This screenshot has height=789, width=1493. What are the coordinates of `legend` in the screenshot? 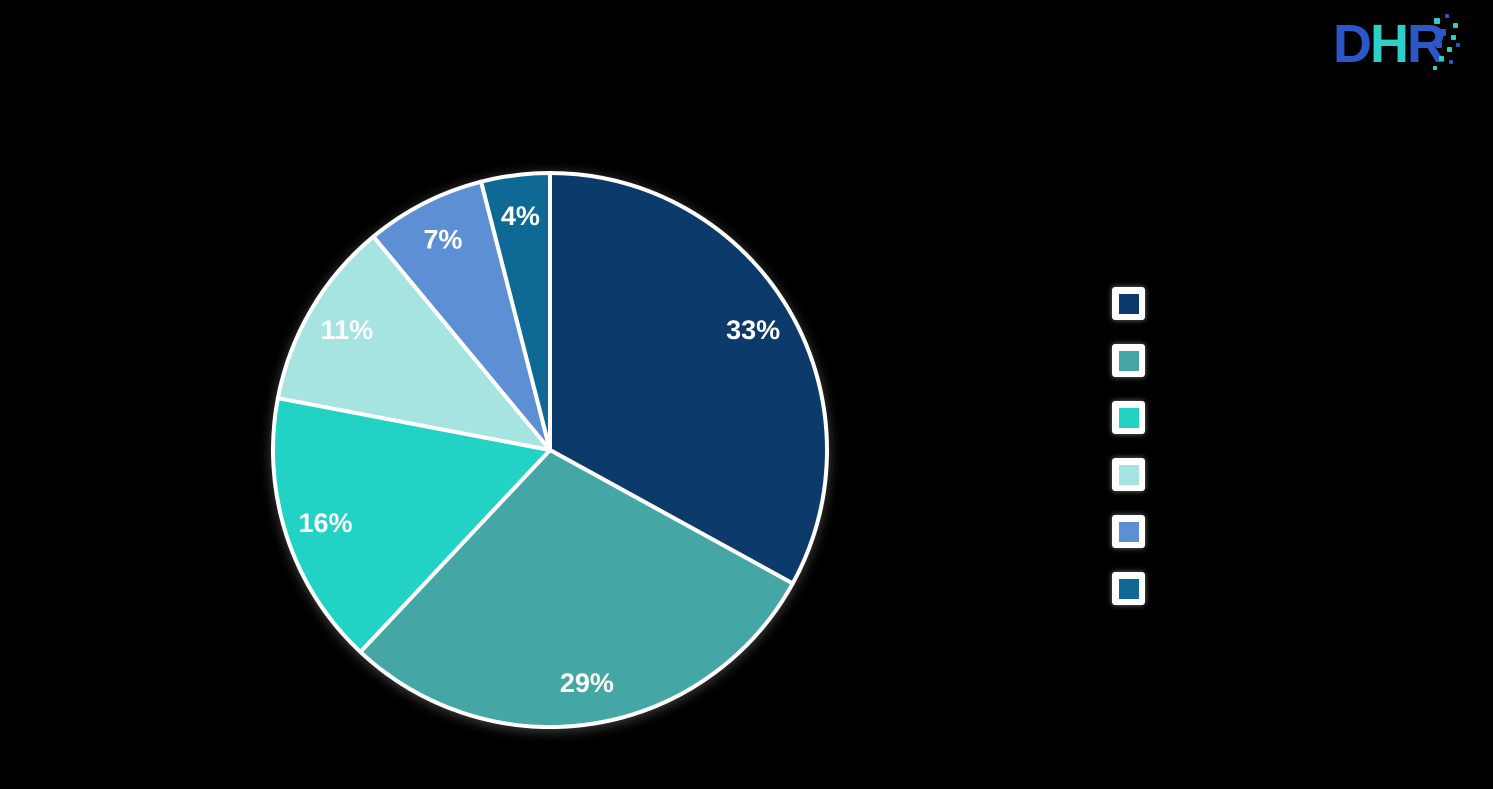 It's located at (1132, 458).